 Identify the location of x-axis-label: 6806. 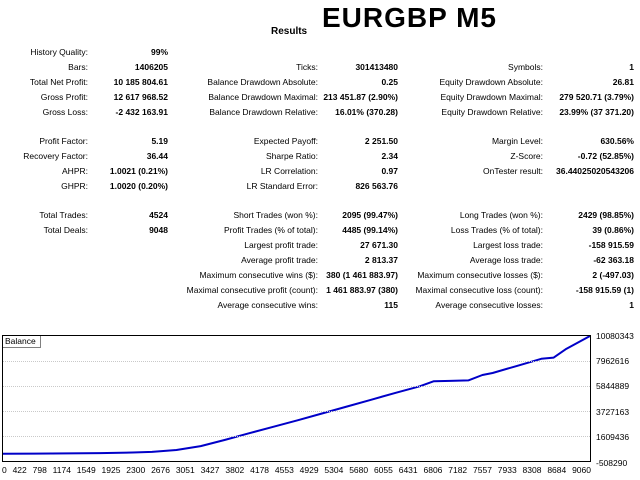
(433, 470).